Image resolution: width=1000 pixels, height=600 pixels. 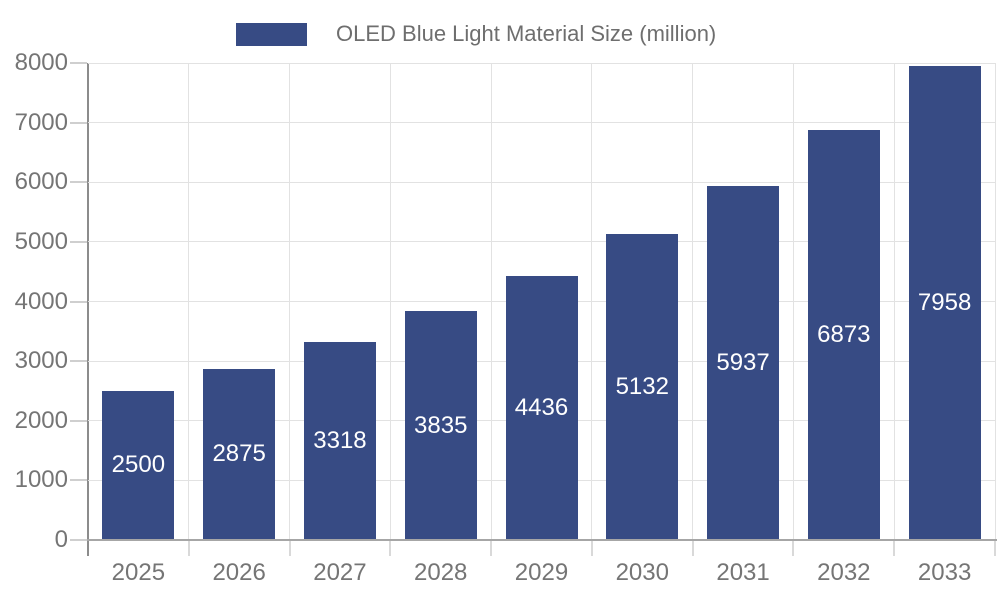 I want to click on bar: 5937, so click(x=743, y=363).